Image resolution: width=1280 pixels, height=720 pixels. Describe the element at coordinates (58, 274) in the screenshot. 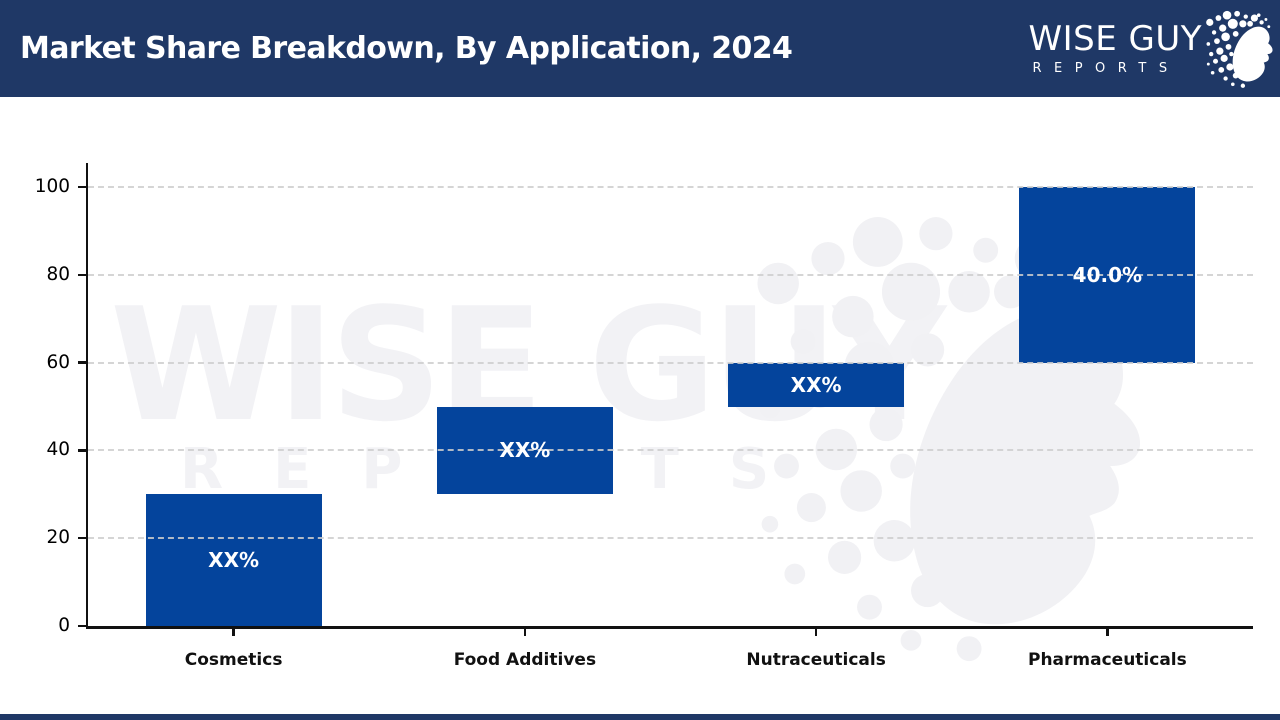

I see `y-tick-label: 80` at that location.